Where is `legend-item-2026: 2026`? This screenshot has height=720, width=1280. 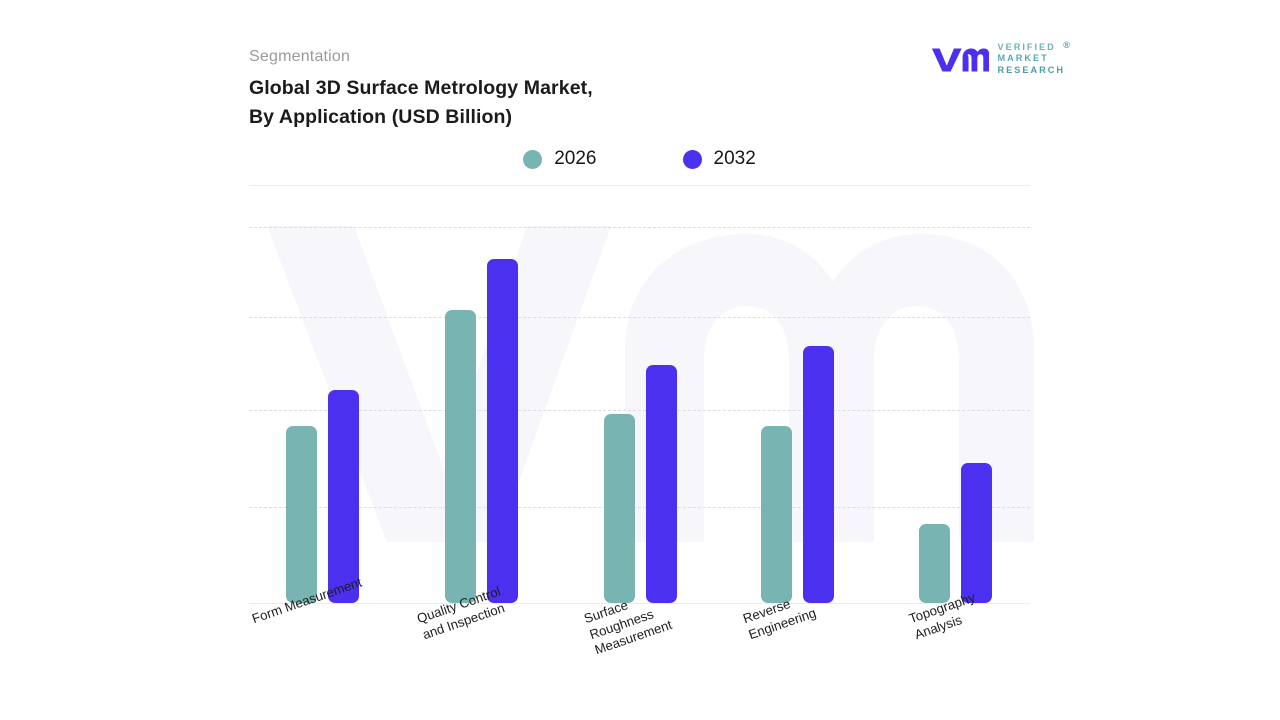
legend-item-2026: 2026 is located at coordinates (560, 159).